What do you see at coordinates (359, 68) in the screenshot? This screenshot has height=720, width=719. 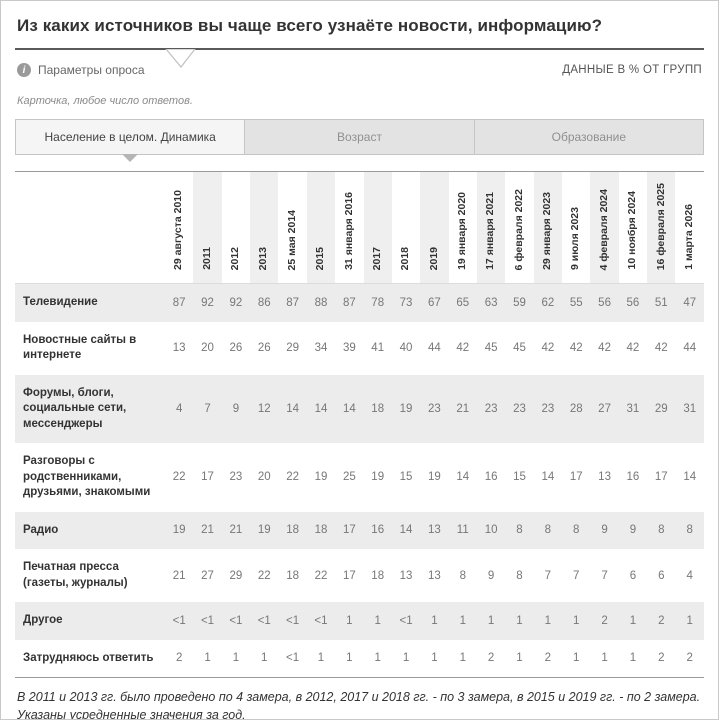 I see `params-row: i Параметры опроса ДАННЫЕ В % ОТ ГРУПП` at bounding box center [359, 68].